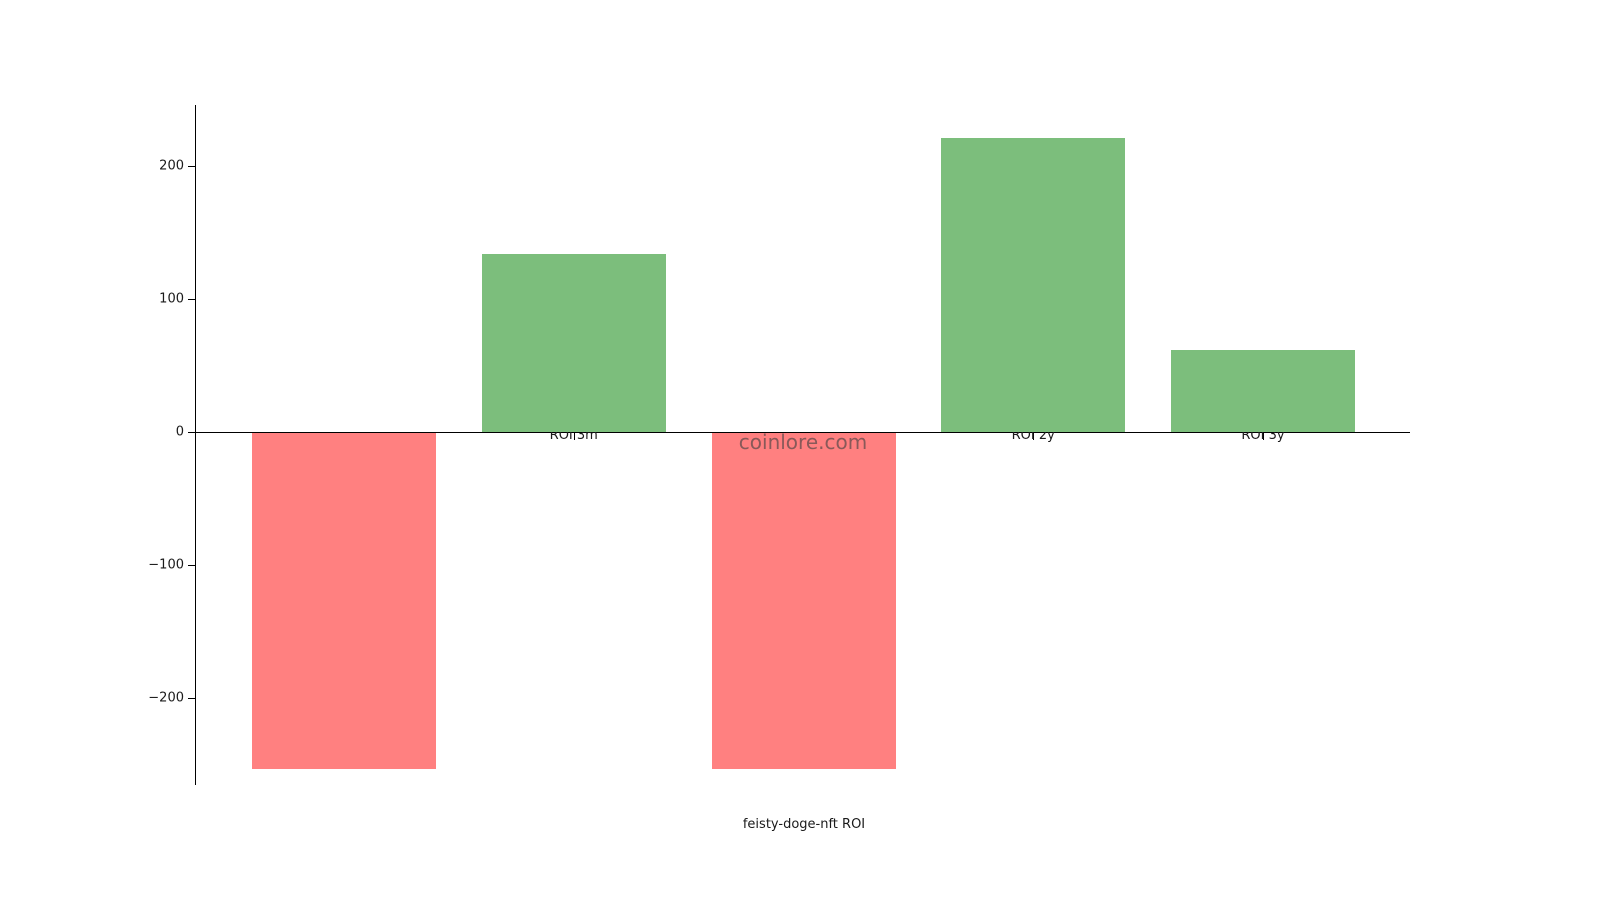 Image resolution: width=1600 pixels, height=900 pixels. What do you see at coordinates (179, 432) in the screenshot?
I see `y-tick-label: 0` at bounding box center [179, 432].